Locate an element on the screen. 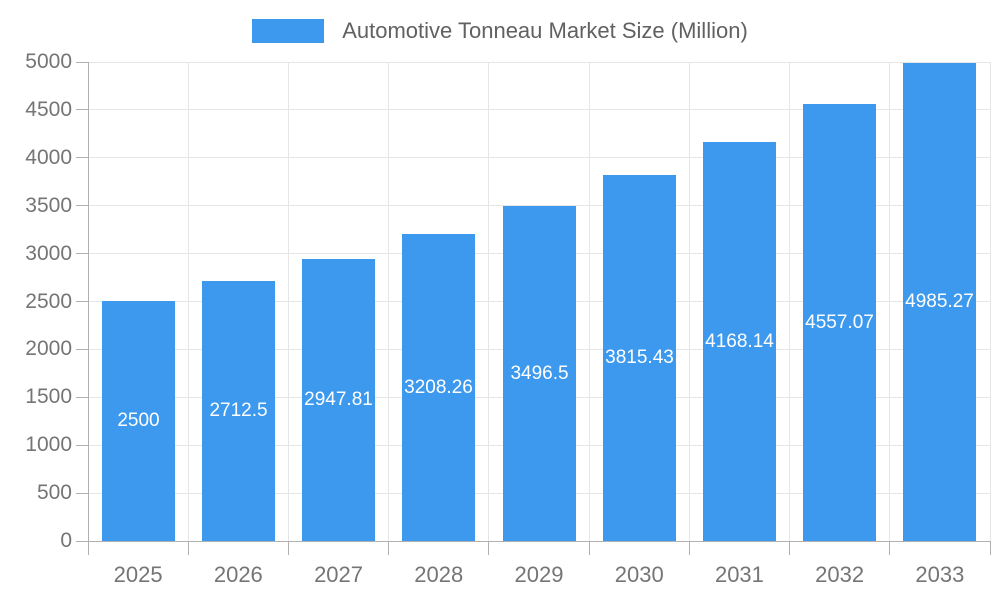  bar-2025: 2500 is located at coordinates (138, 421).